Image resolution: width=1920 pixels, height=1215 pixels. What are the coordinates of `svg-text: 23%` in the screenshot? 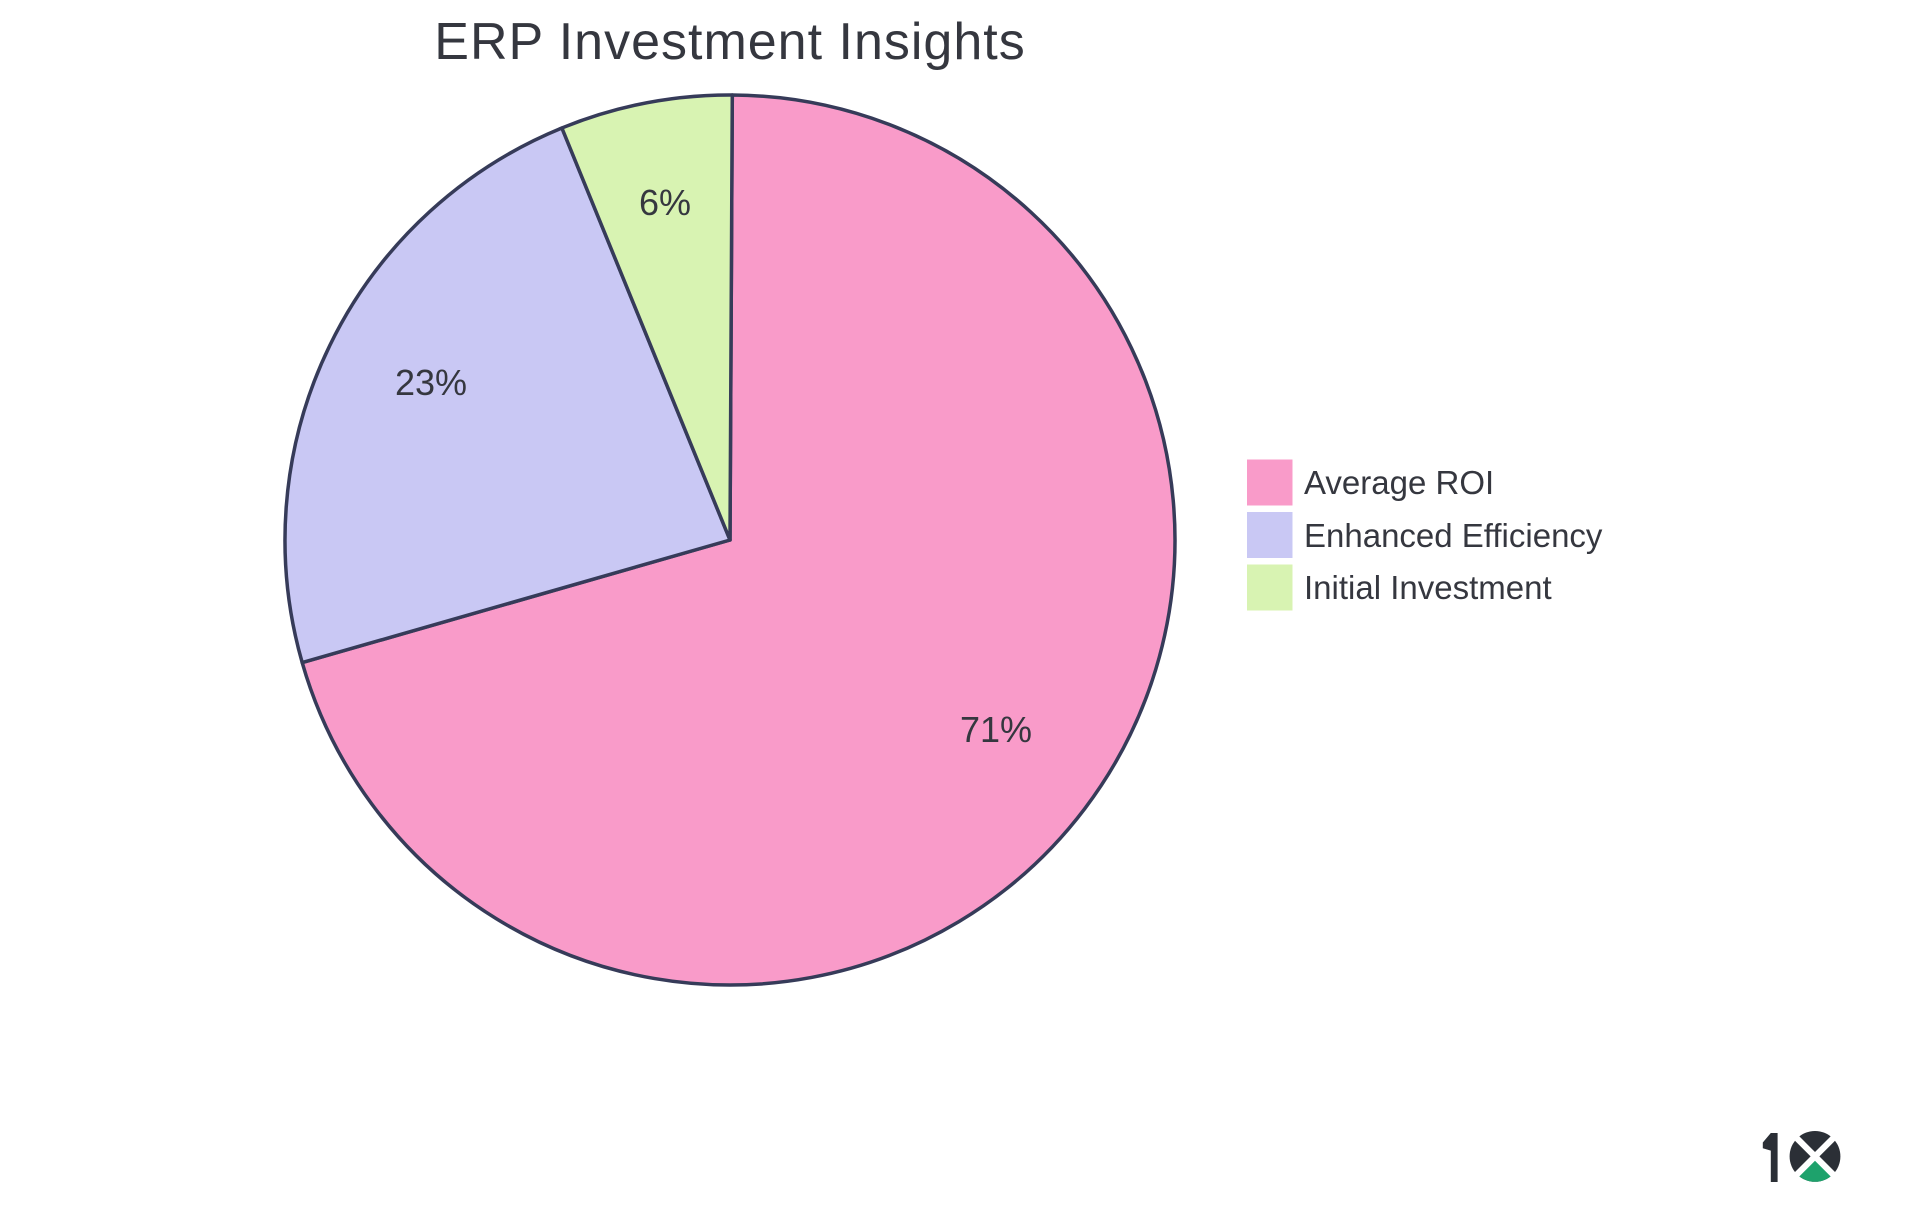 It's located at (431, 382).